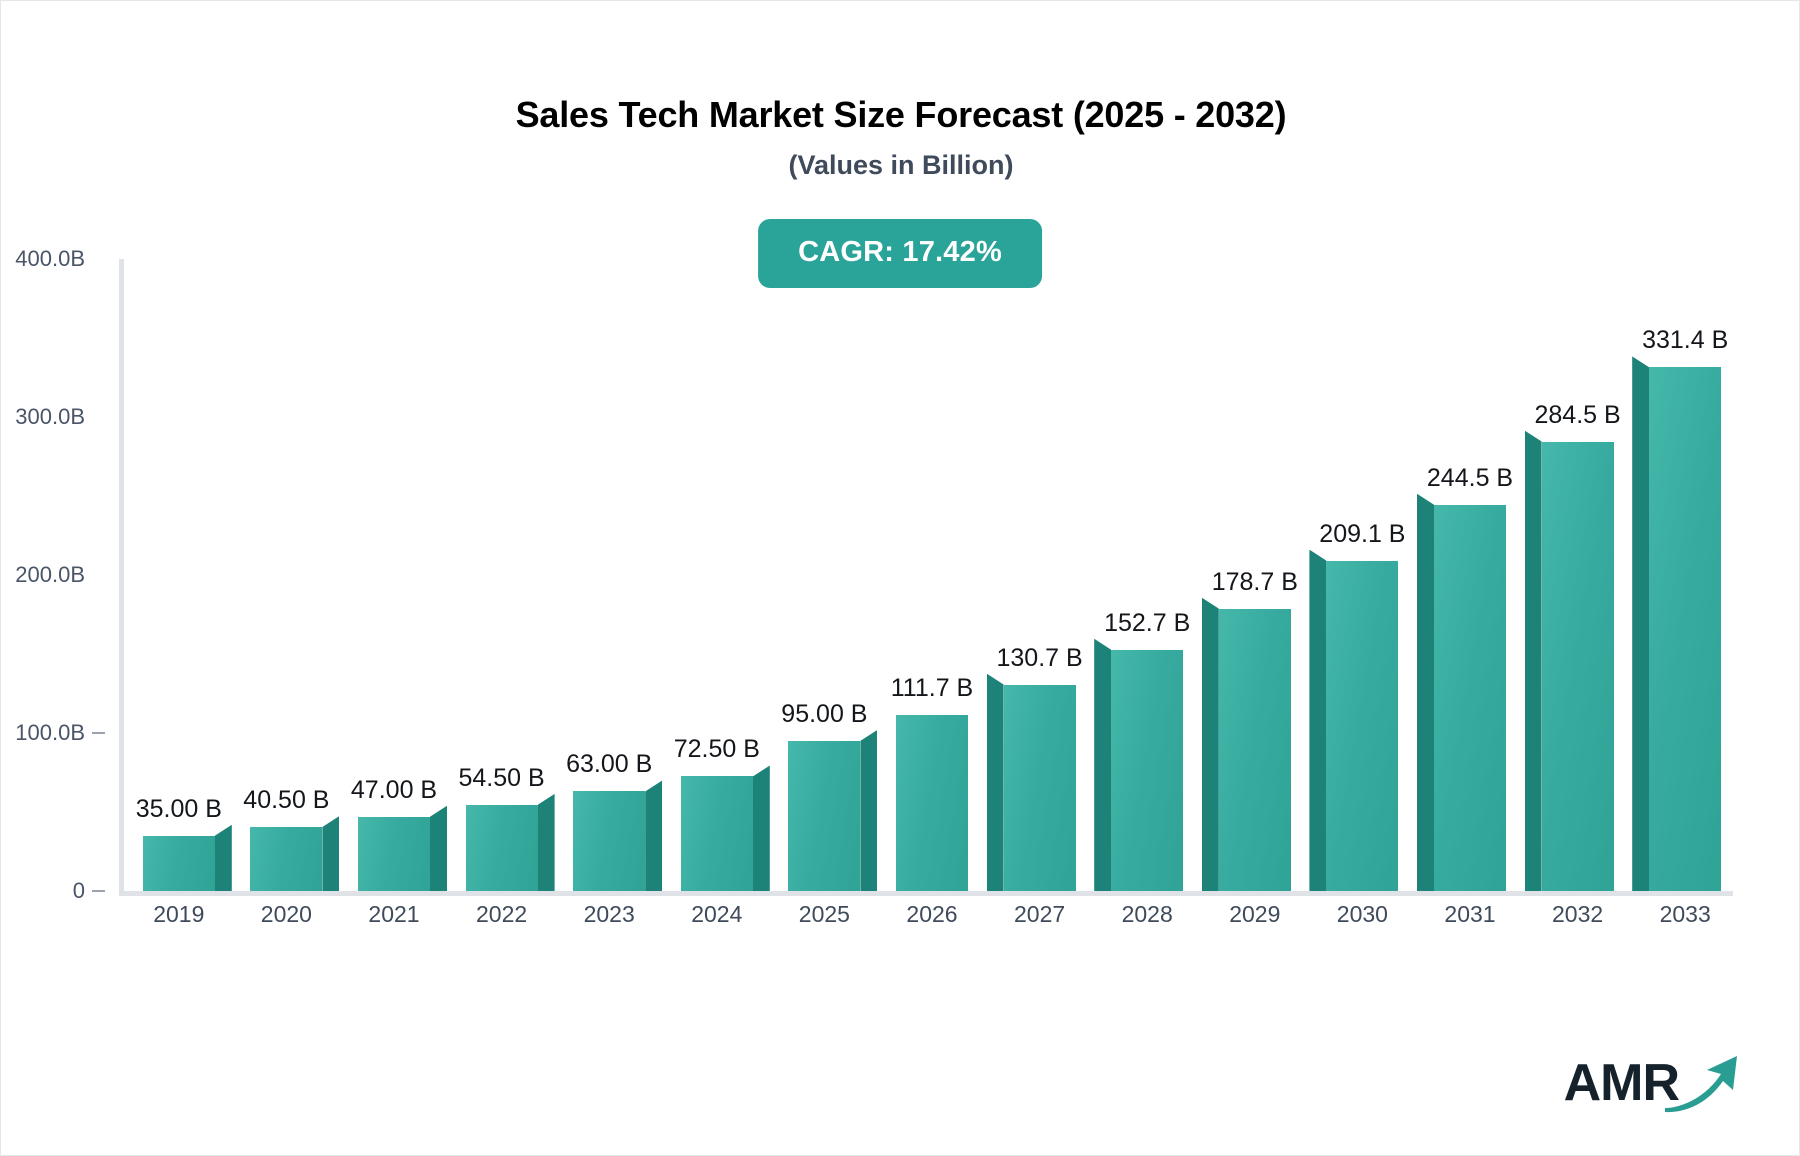  What do you see at coordinates (1470, 914) in the screenshot?
I see `x-axis-tick-label: 2031` at bounding box center [1470, 914].